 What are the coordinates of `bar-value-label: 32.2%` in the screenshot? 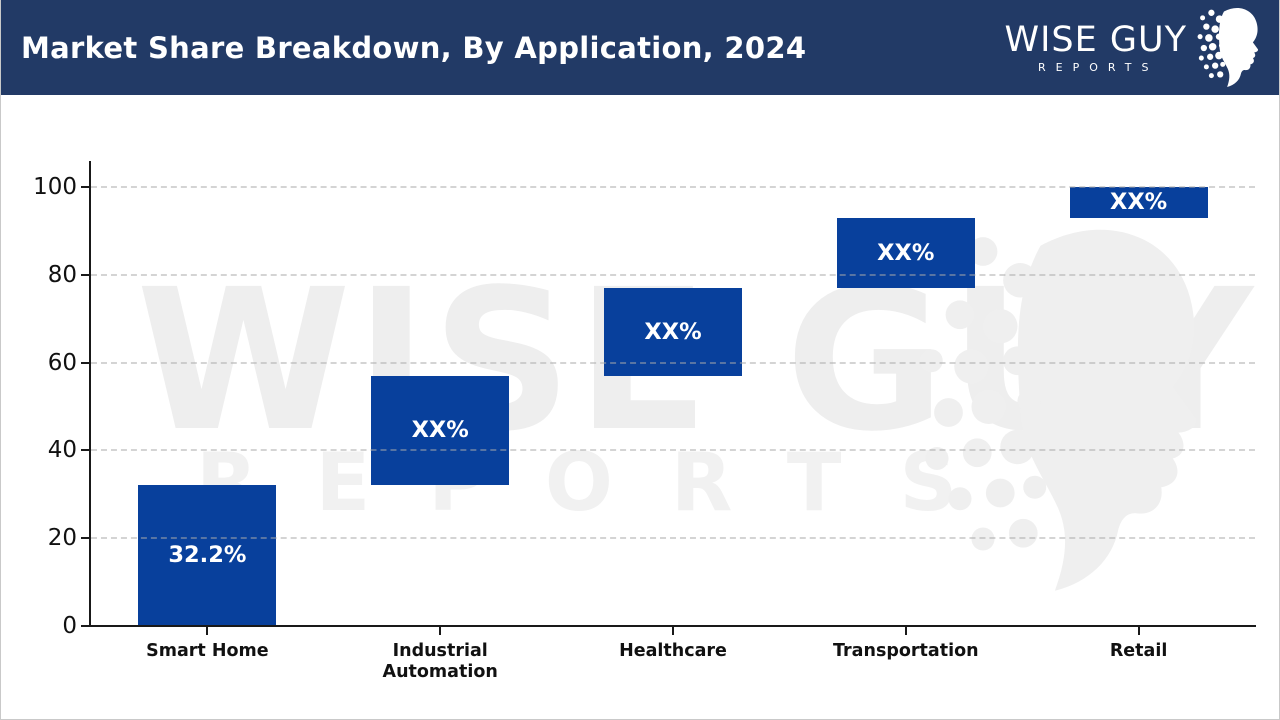 It's located at (207, 555).